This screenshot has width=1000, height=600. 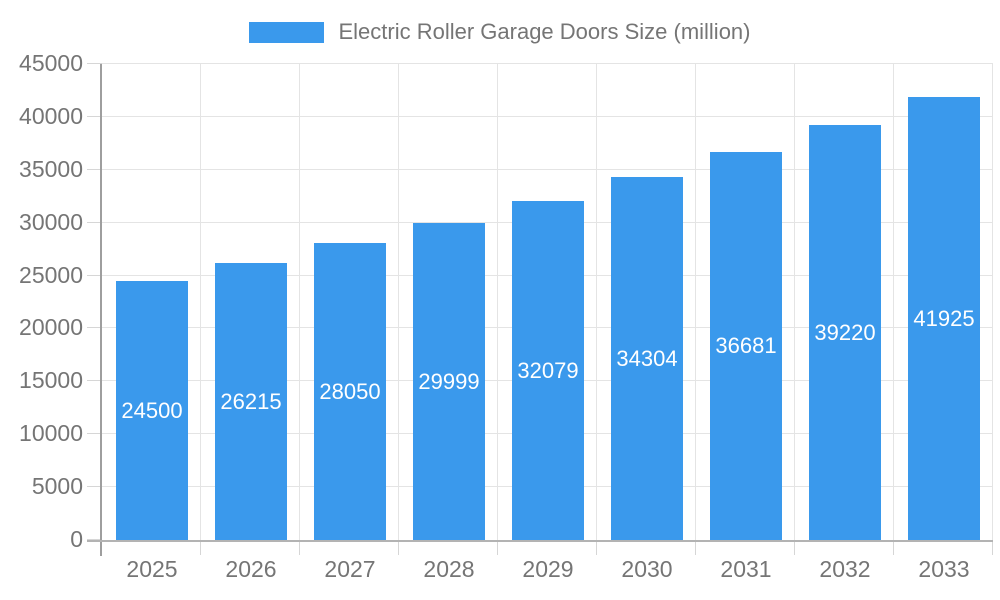 I want to click on bar-2026: 26215, so click(x=251, y=401).